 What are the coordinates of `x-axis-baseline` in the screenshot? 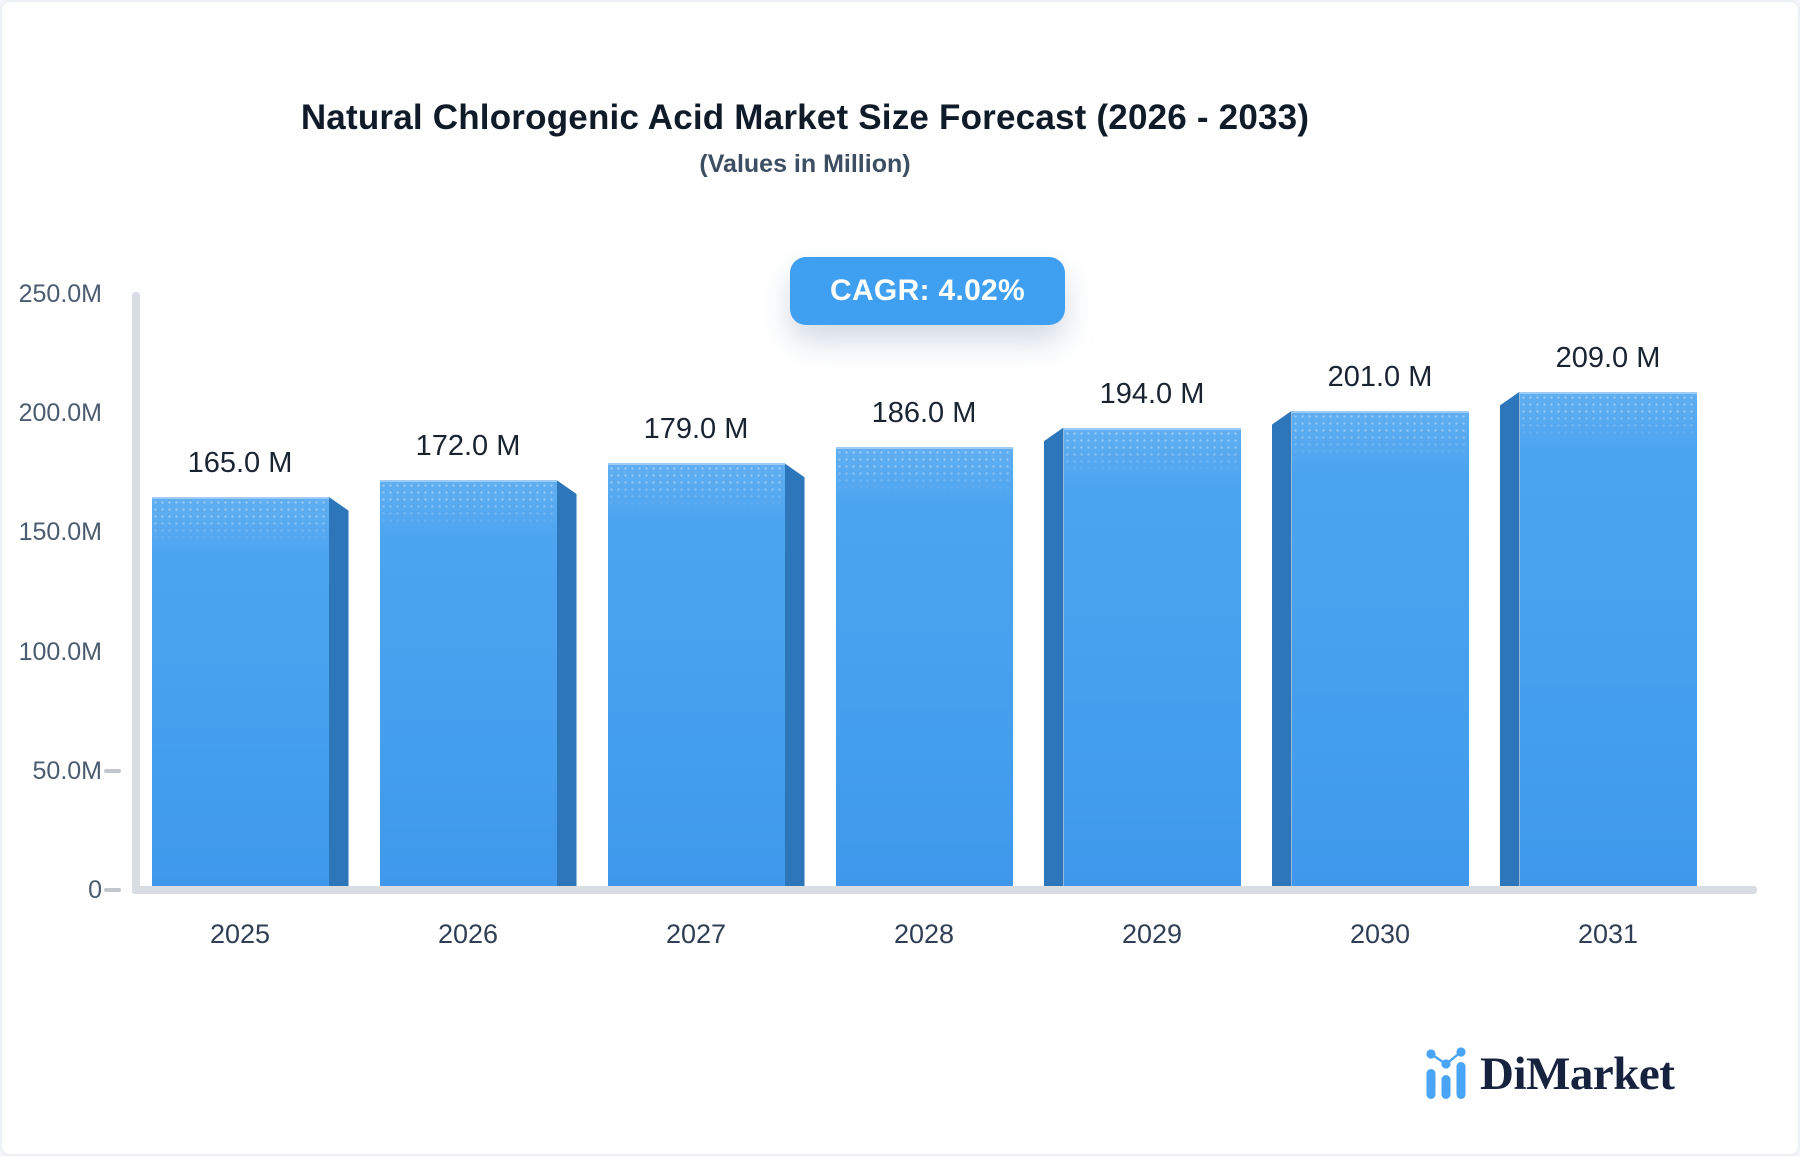 It's located at (944, 890).